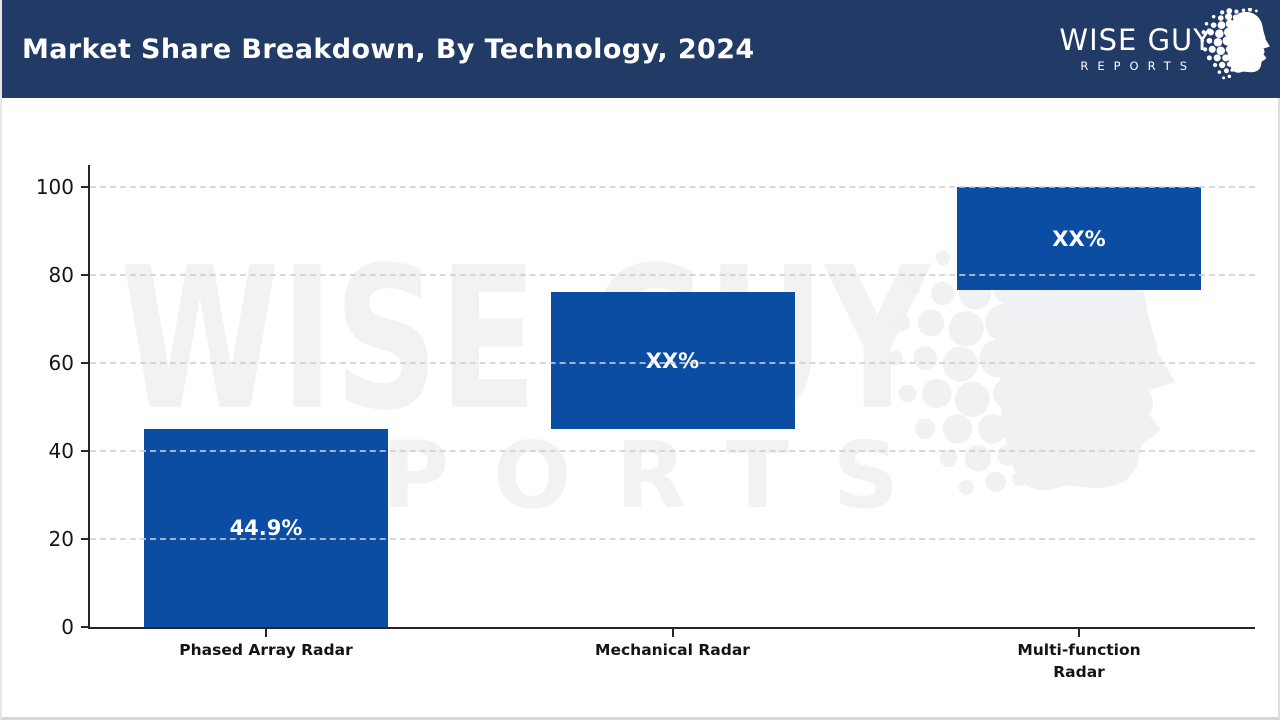 This screenshot has height=720, width=1280. Describe the element at coordinates (1235, 44) in the screenshot. I see `brand-face-icon` at that location.